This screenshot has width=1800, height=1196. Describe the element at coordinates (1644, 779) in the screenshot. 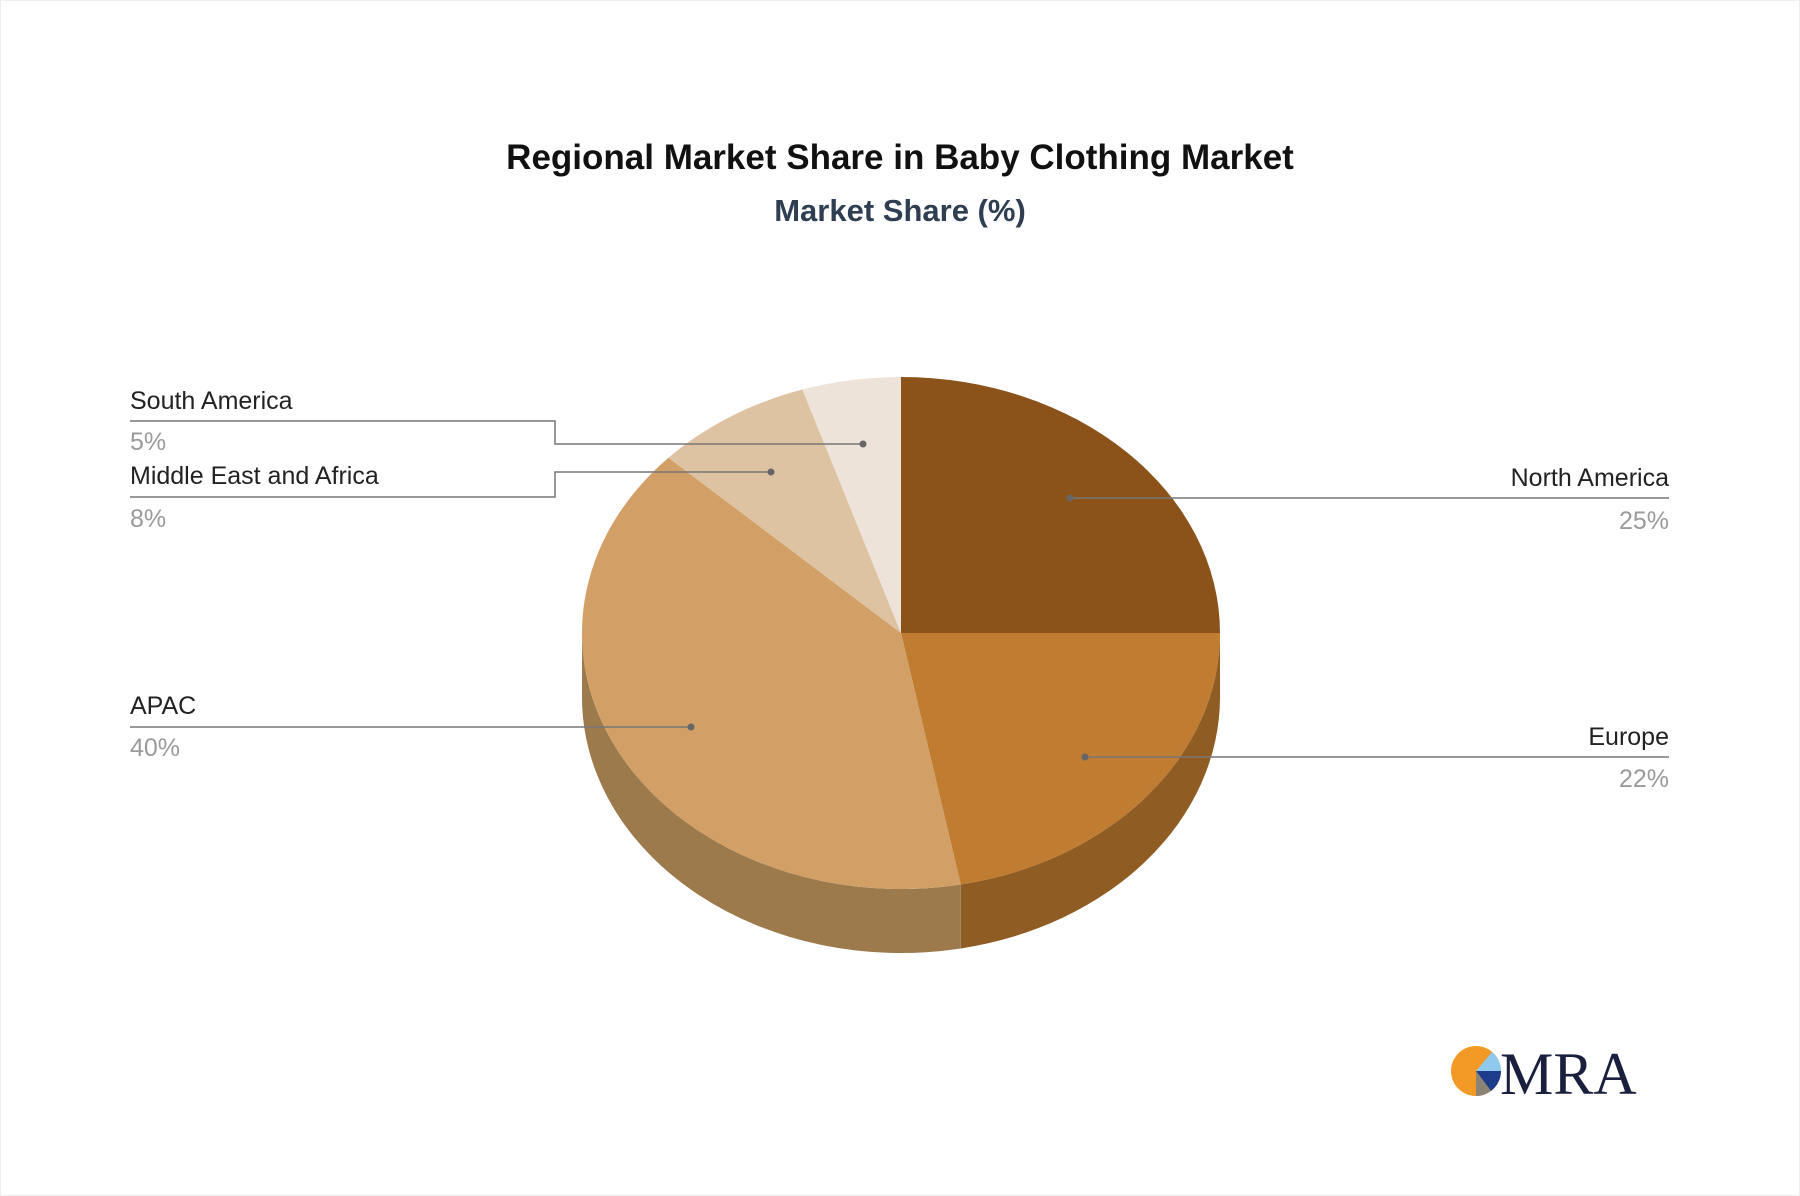

I see `value-europe: 22%` at that location.